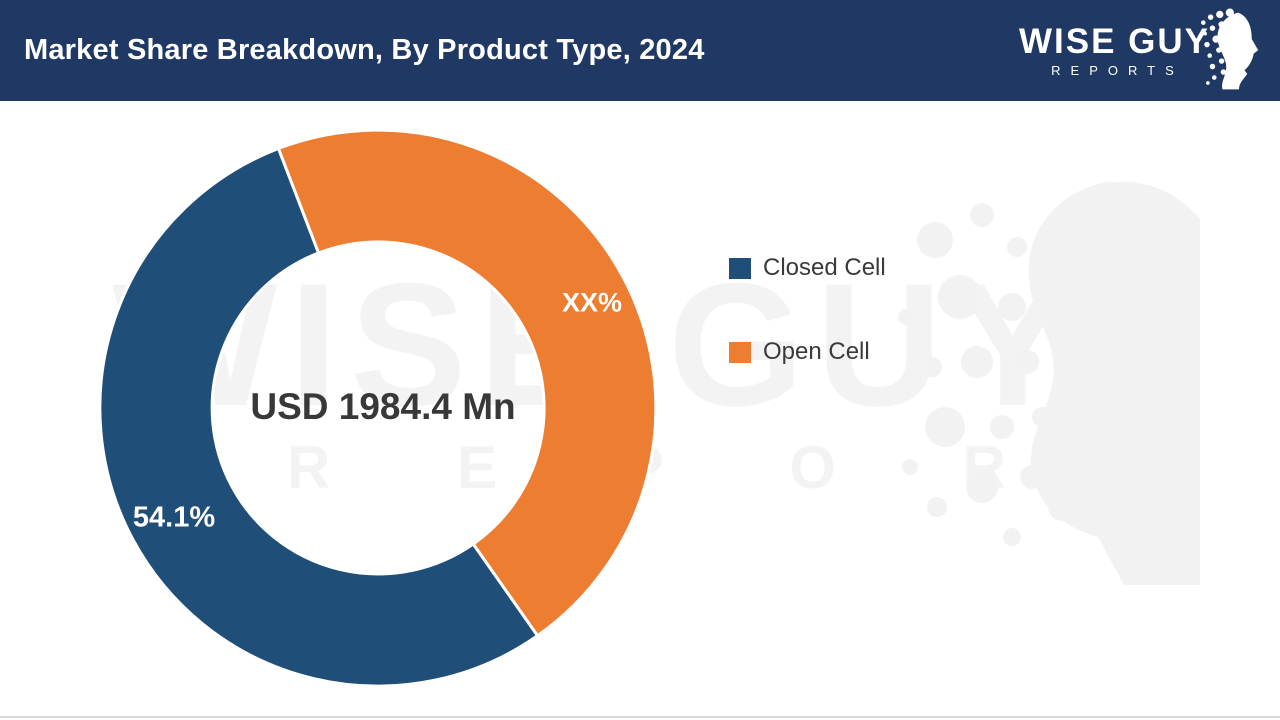 The width and height of the screenshot is (1280, 720). Describe the element at coordinates (1114, 41) in the screenshot. I see `logo-brand-name: WISE GUY` at that location.